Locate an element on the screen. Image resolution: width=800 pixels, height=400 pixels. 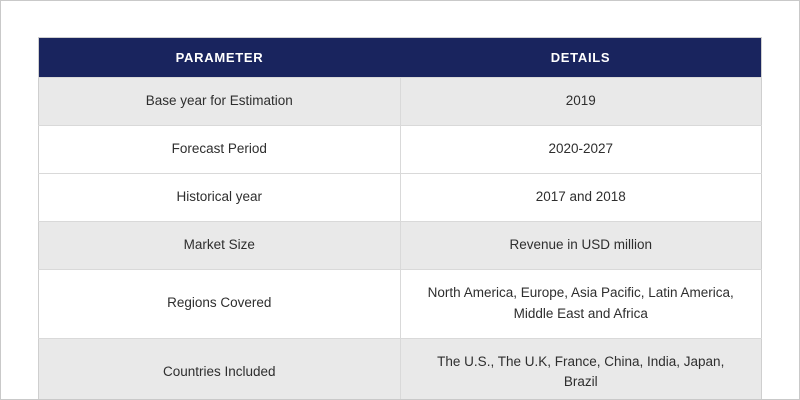
column-header-parameter: PARAMETER is located at coordinates (219, 57).